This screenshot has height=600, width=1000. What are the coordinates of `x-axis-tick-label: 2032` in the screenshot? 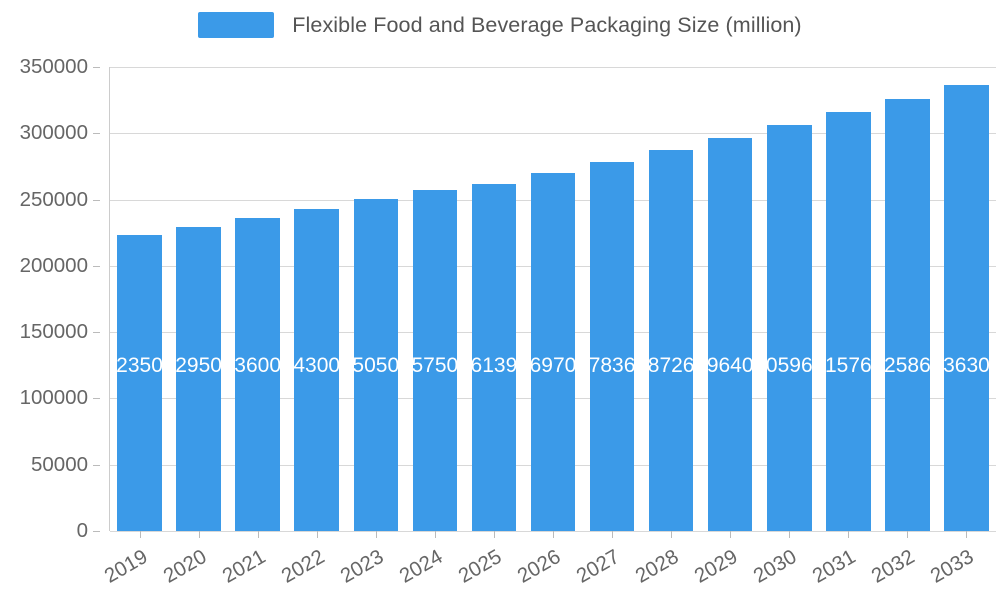 It's located at (893, 566).